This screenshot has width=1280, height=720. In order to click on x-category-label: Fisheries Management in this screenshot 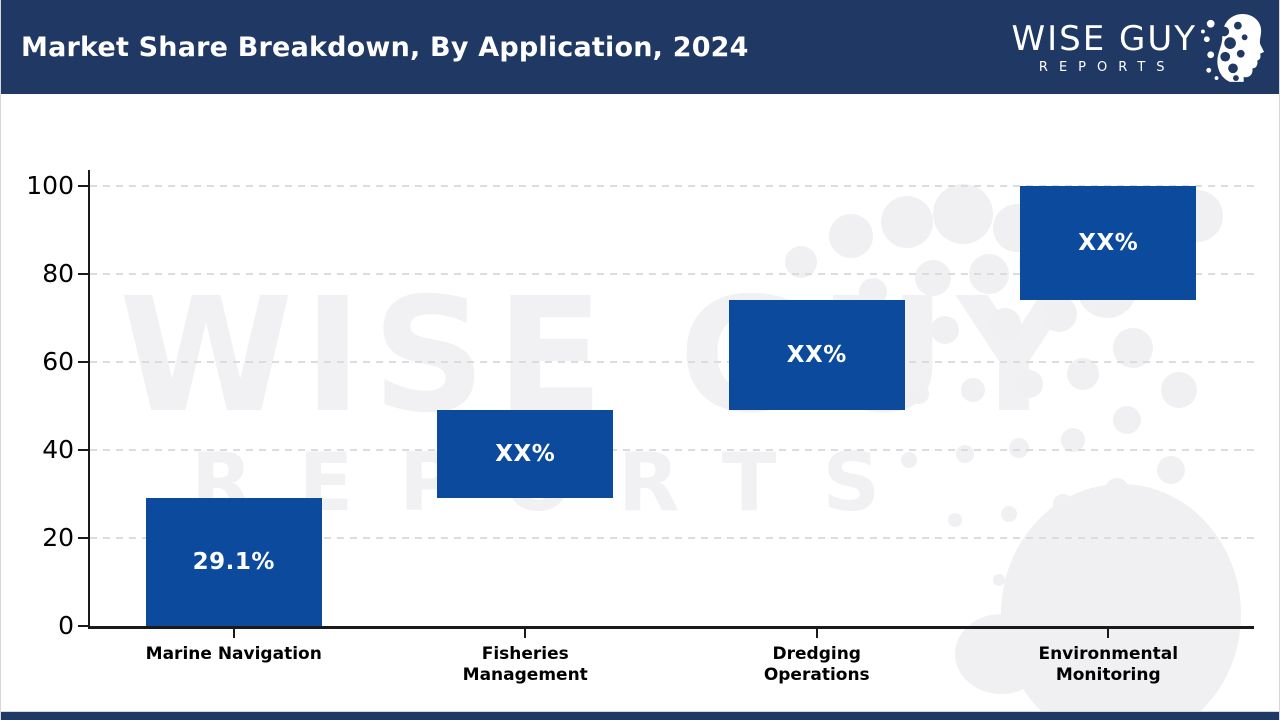, I will do `click(525, 664)`.